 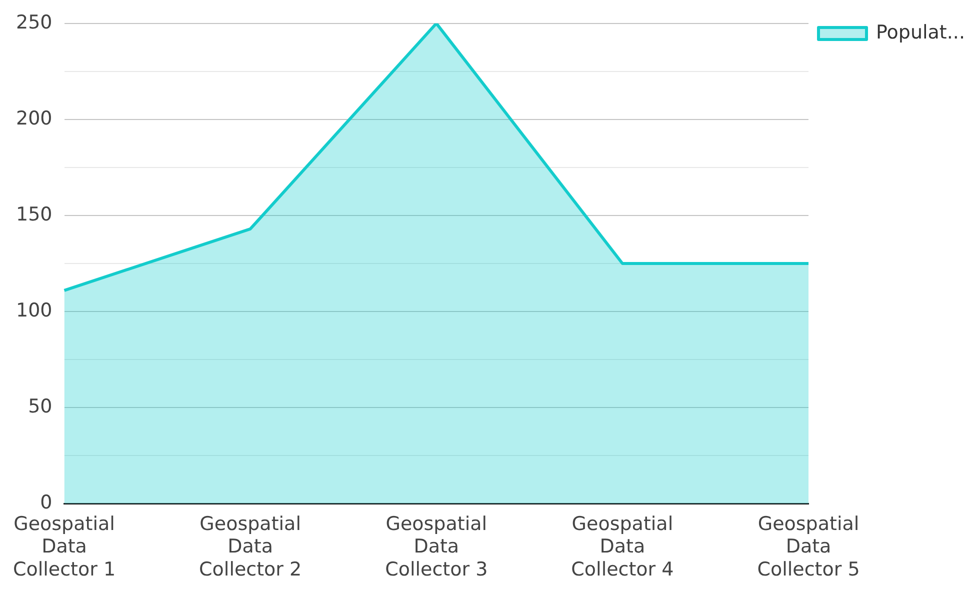 What do you see at coordinates (436, 546) in the screenshot?
I see `x-tick-label: Geospatial Data Collector 3` at bounding box center [436, 546].